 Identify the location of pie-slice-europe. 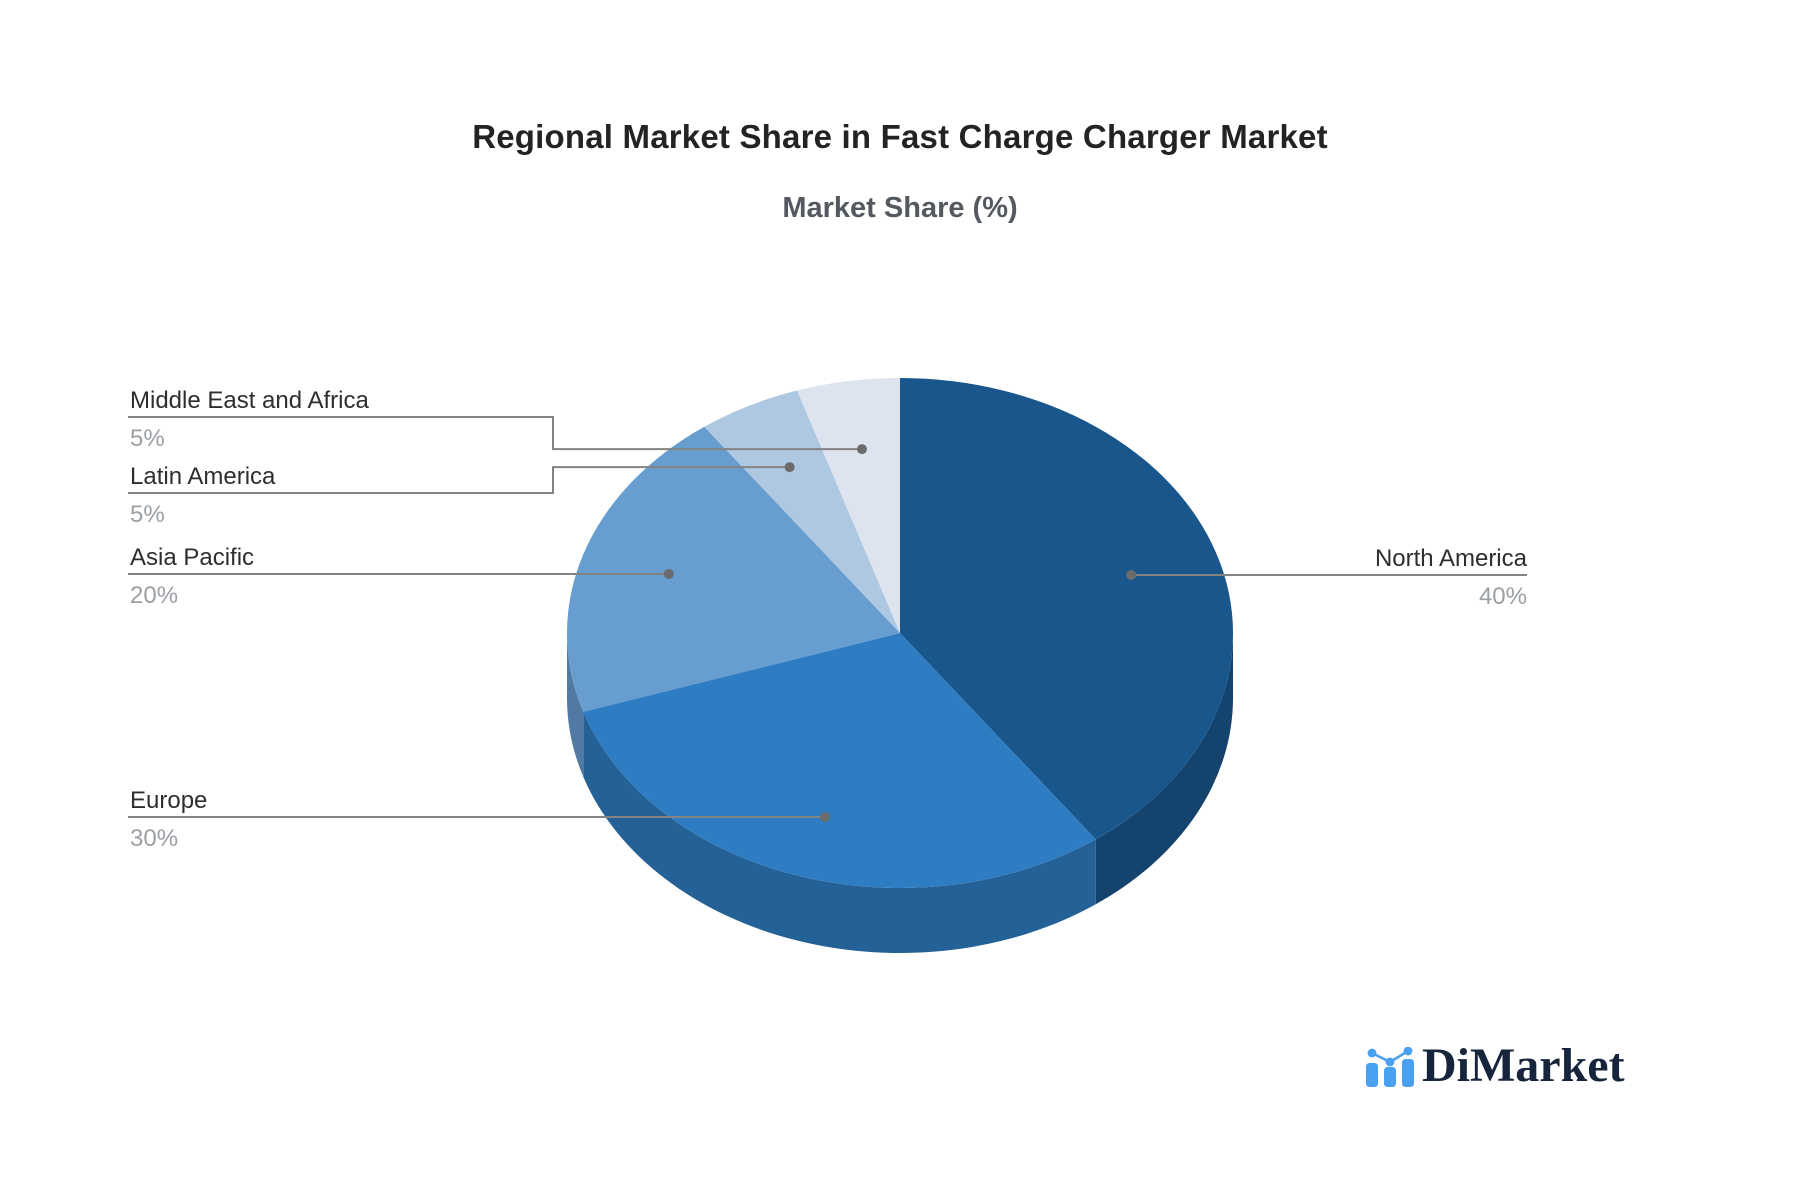
(839, 761).